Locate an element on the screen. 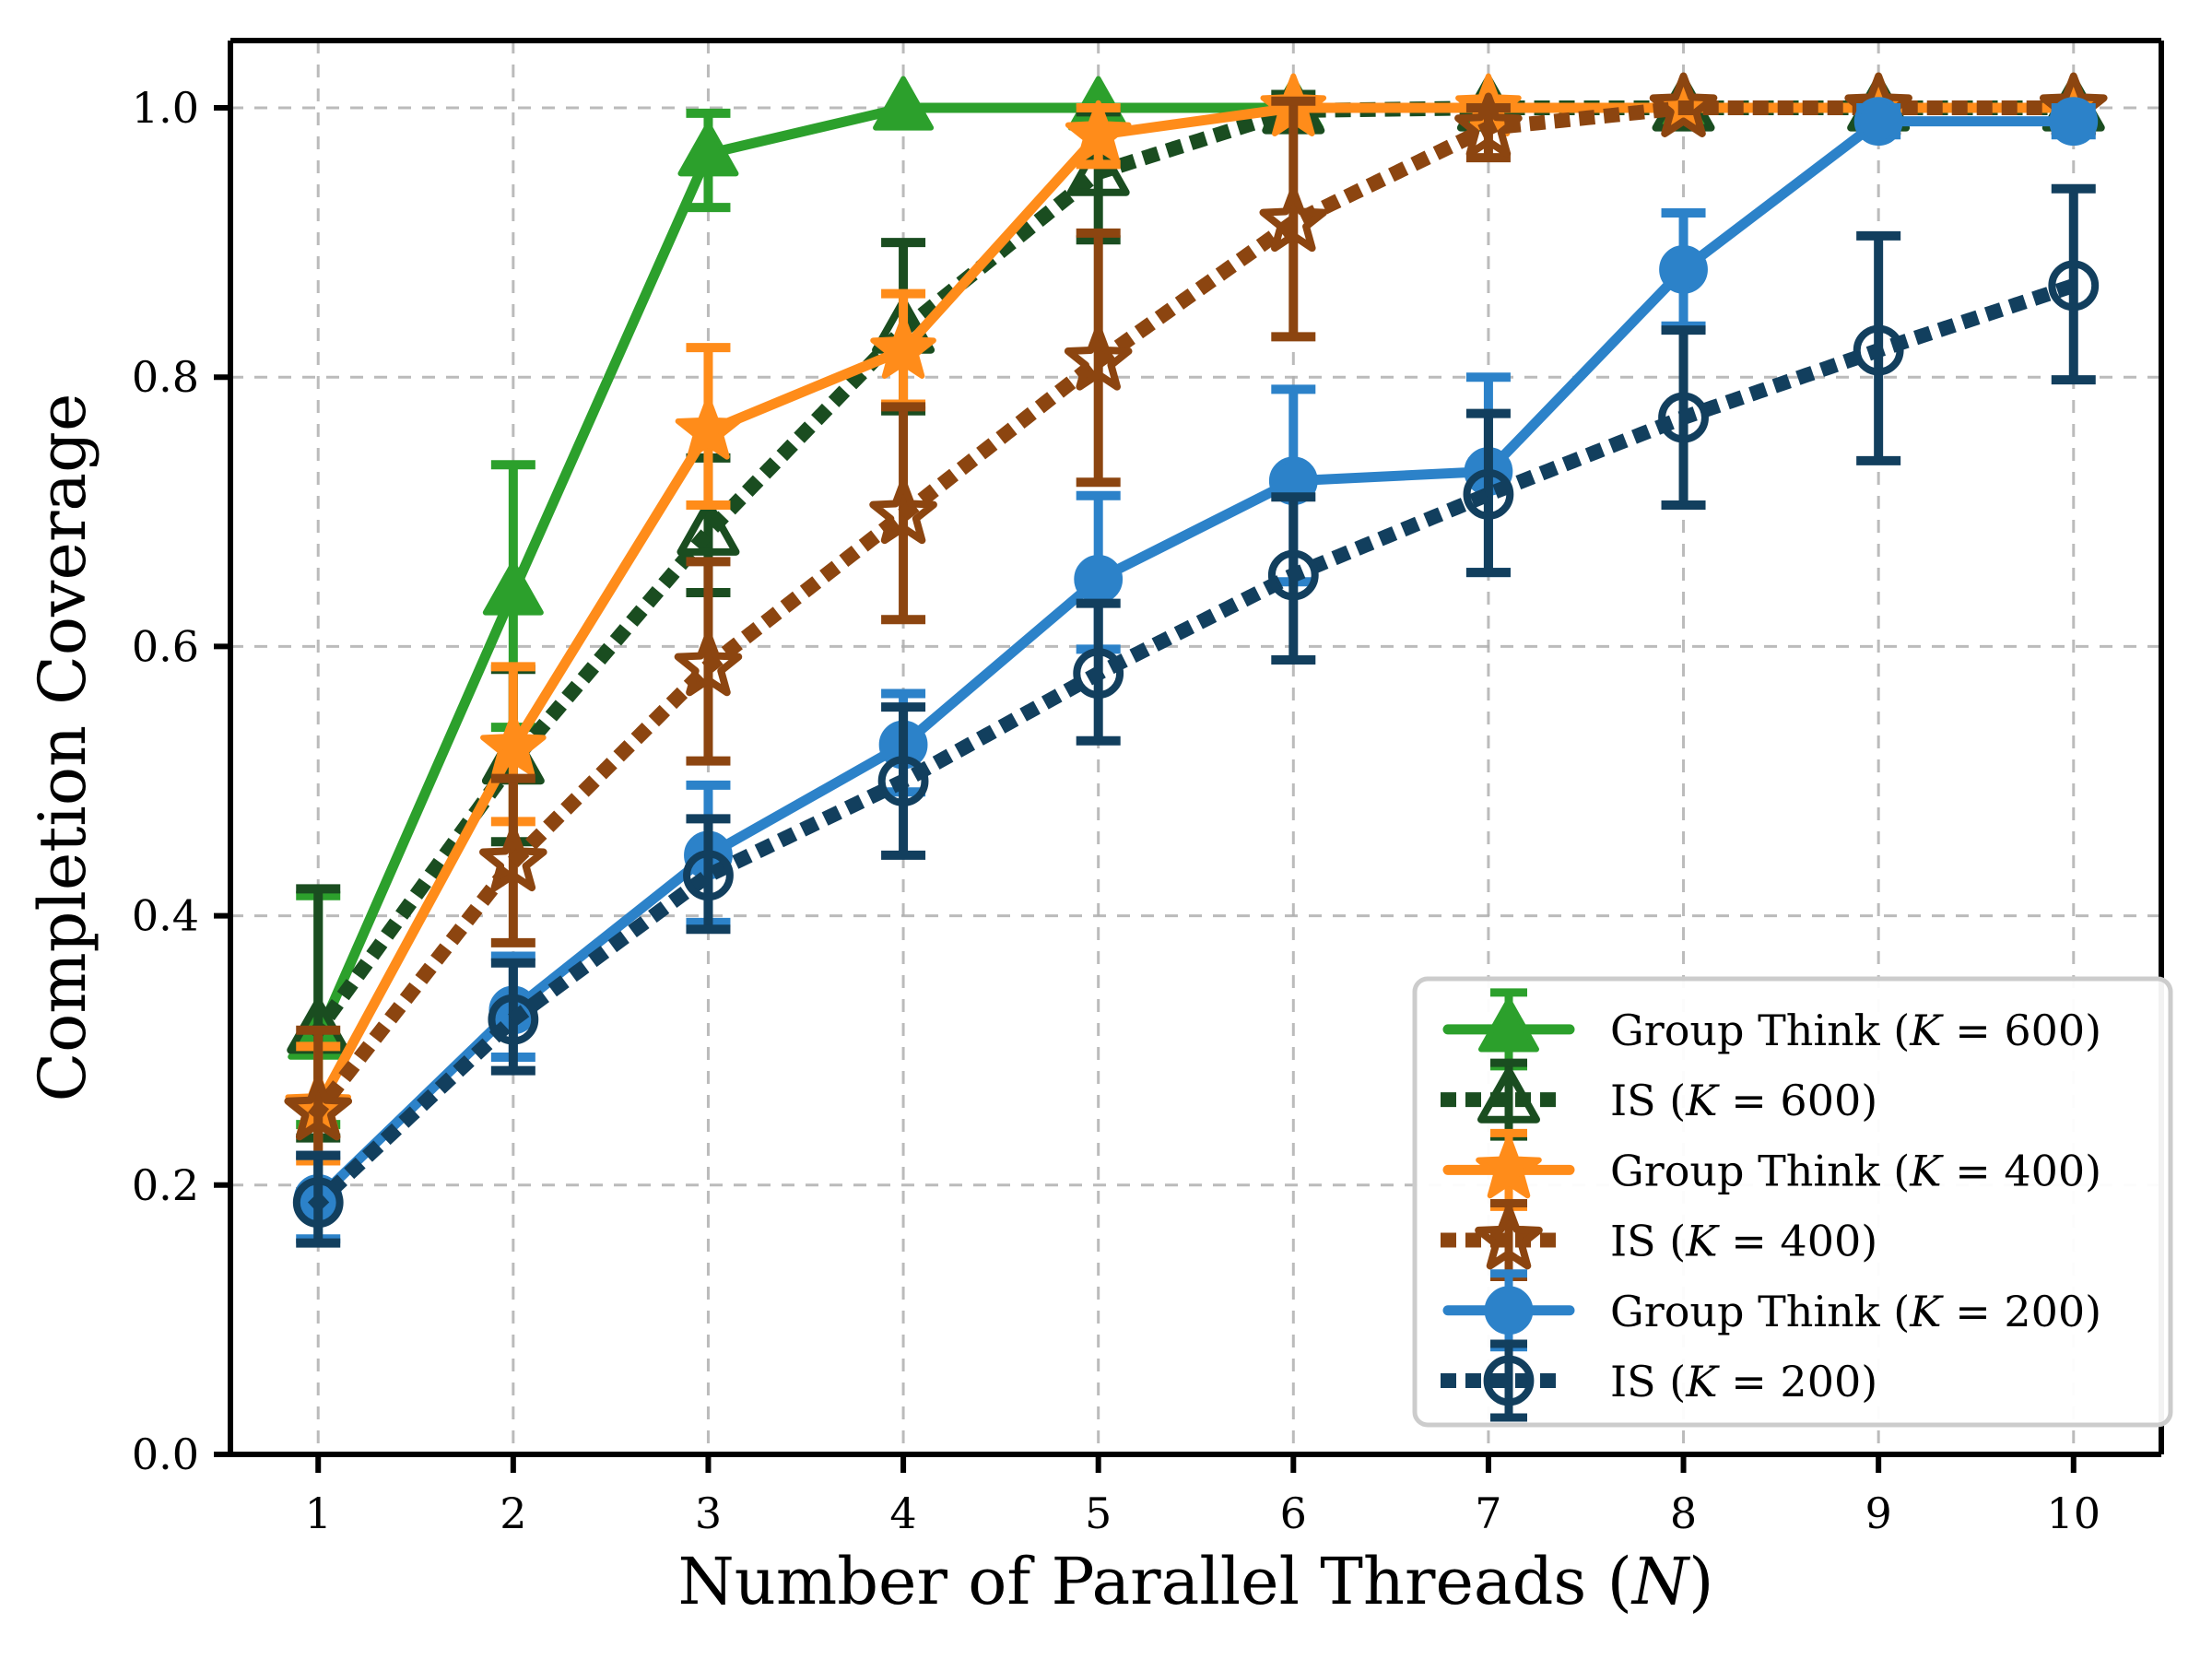 Image resolution: width=2212 pixels, height=1659 pixels. x-tick-label: 4 is located at coordinates (902, 1513).